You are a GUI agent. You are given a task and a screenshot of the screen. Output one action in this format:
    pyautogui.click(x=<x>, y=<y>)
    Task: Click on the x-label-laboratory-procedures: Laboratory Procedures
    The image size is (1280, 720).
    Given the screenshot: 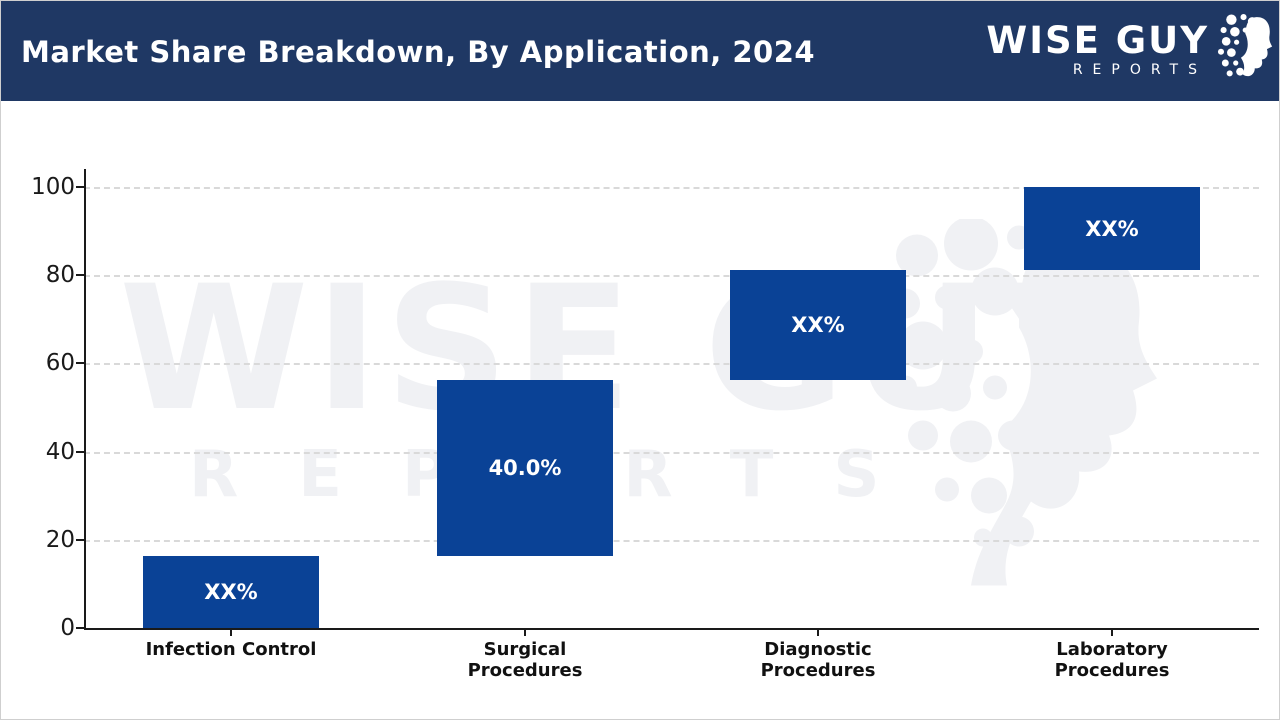 What is the action you would take?
    pyautogui.click(x=1112, y=660)
    